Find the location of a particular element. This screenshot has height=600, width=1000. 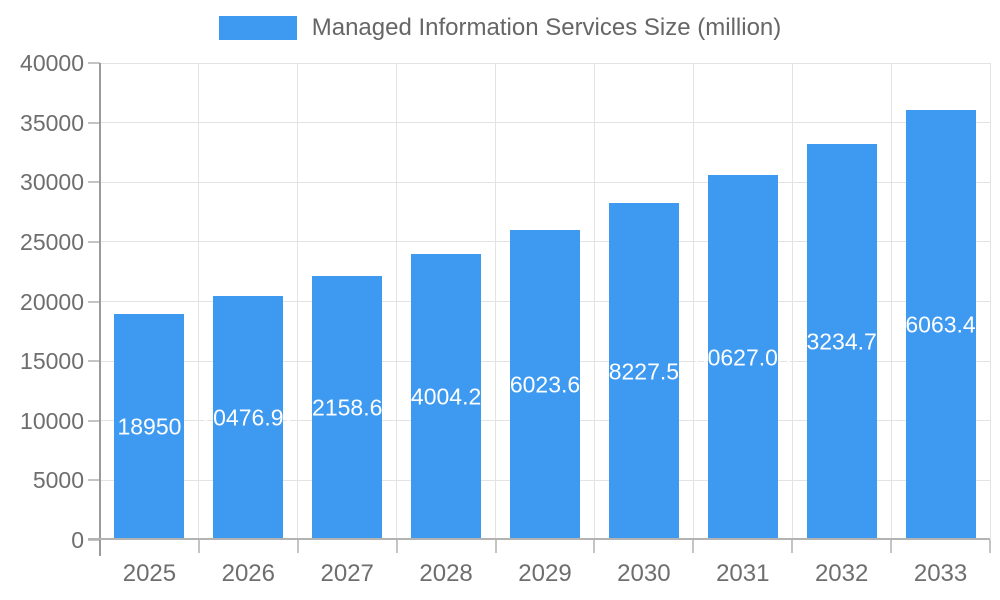

bar: 30627.05 is located at coordinates (743, 357).